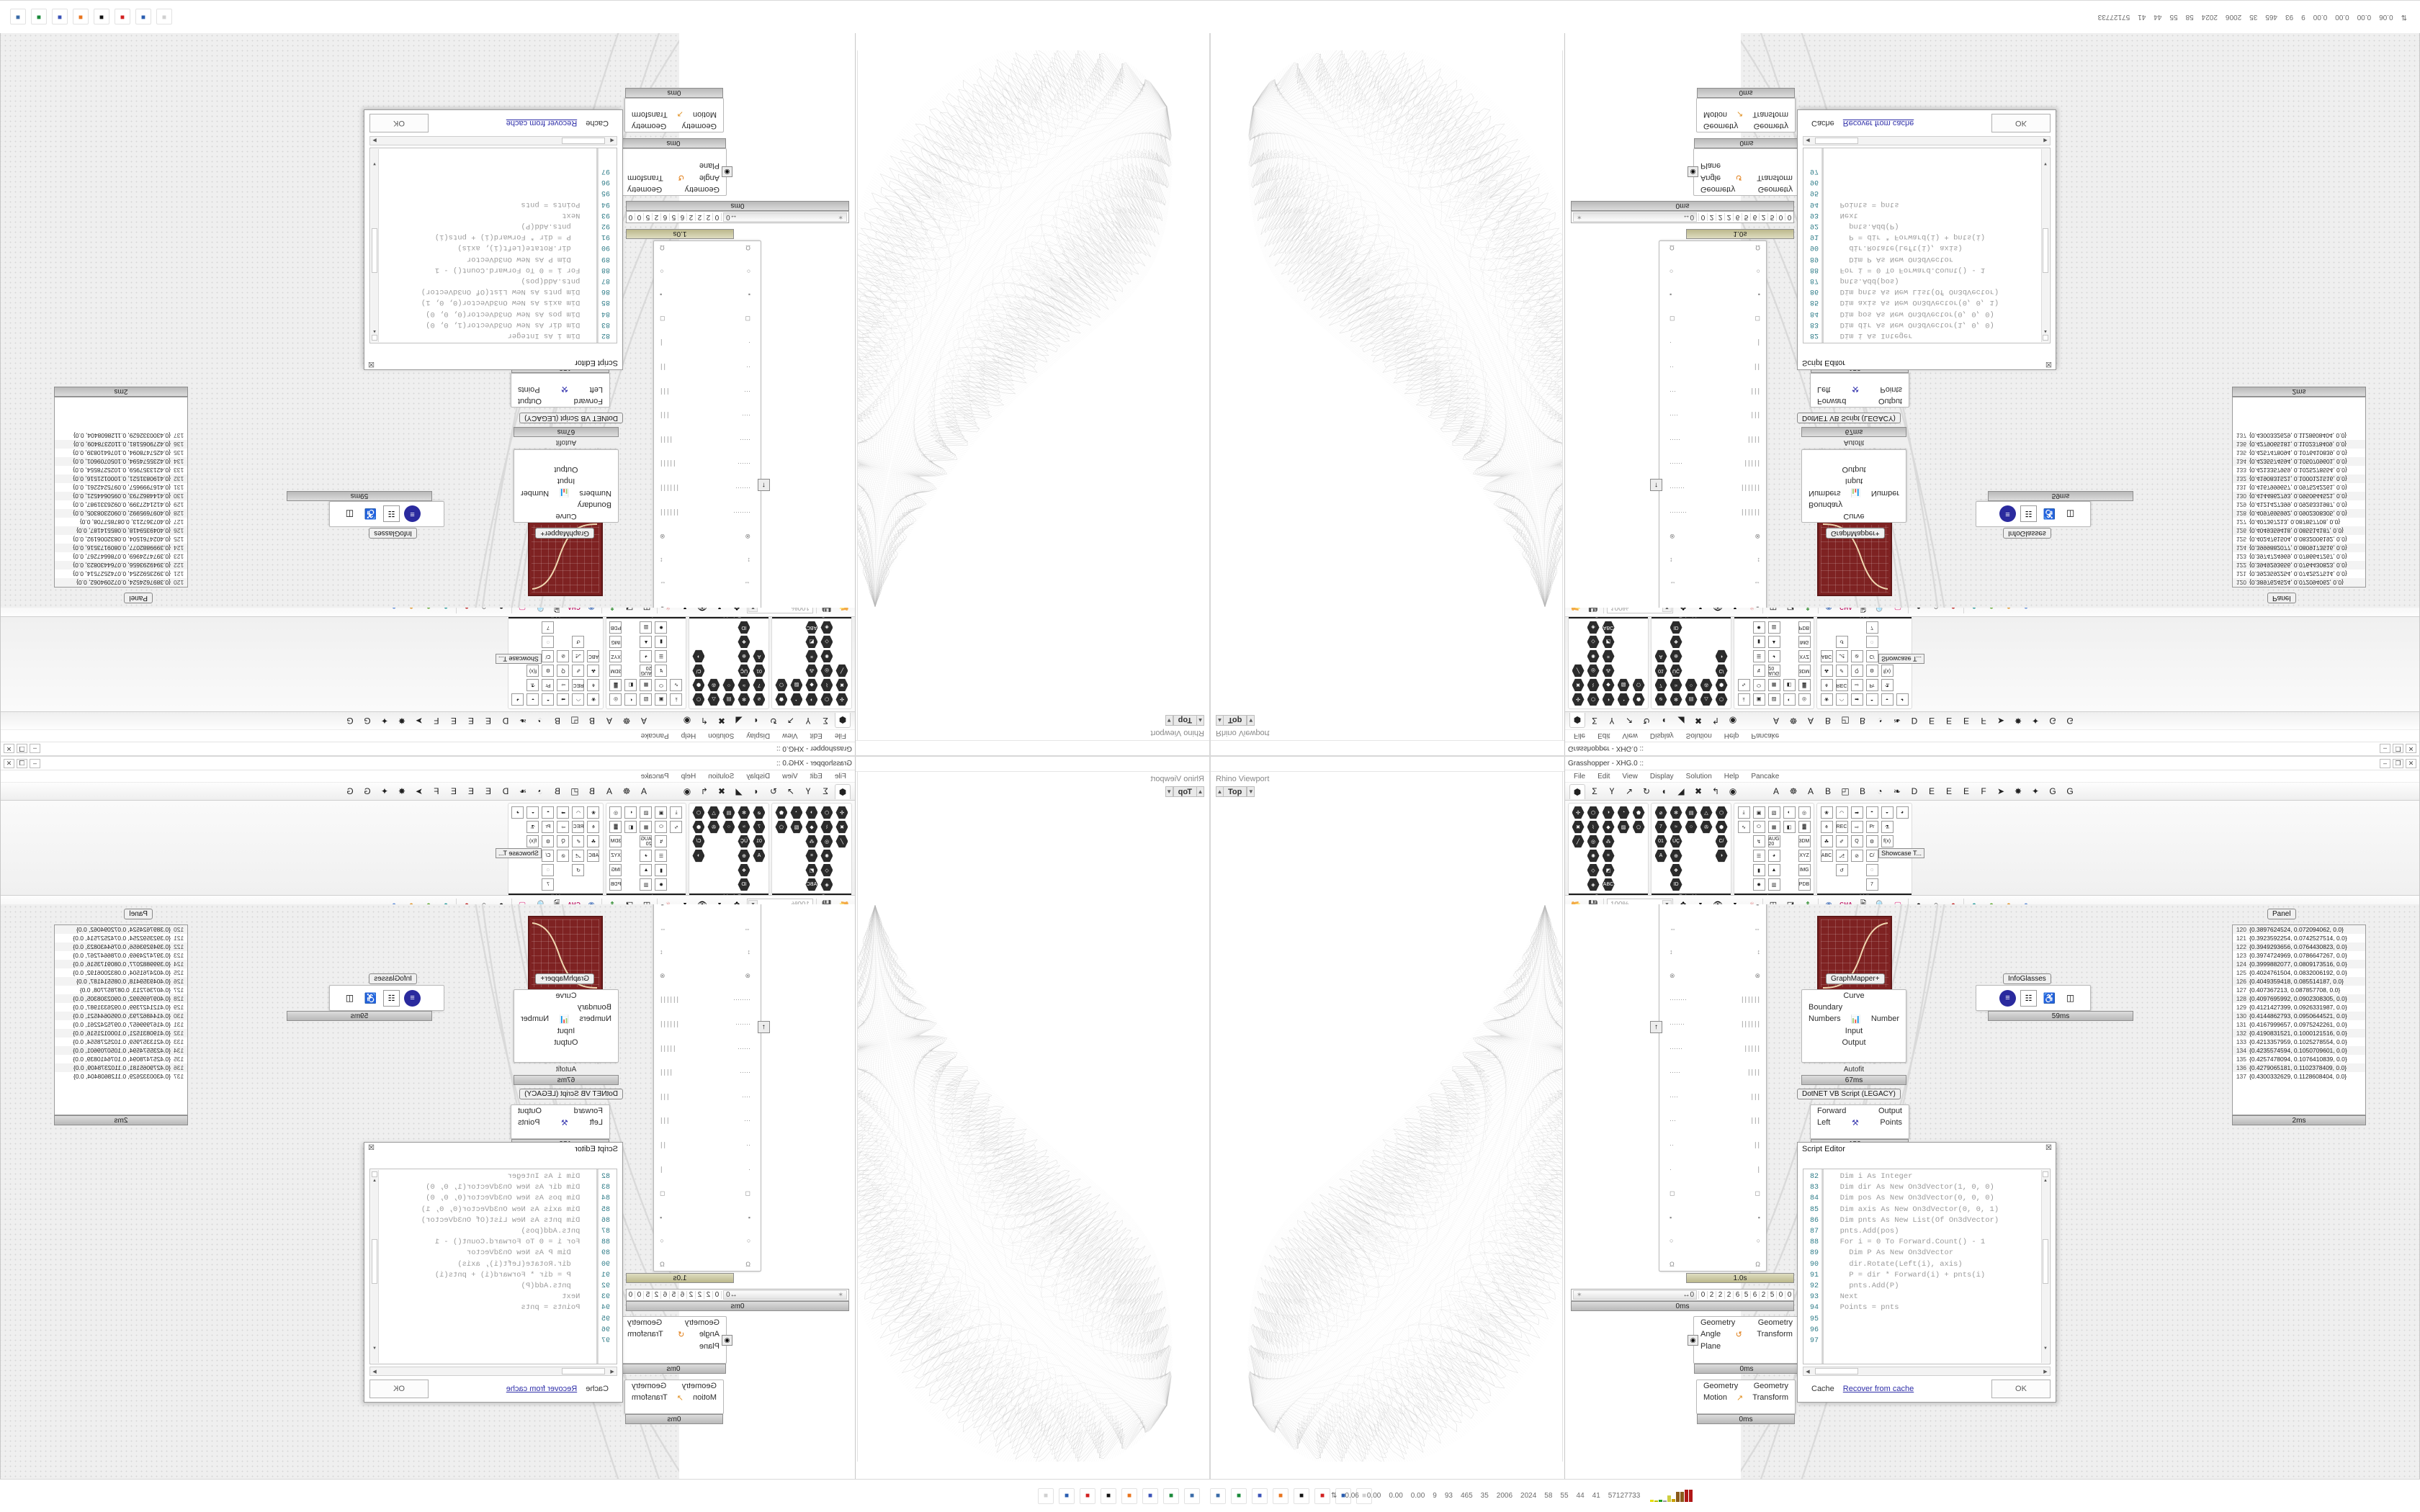 The height and width of the screenshot is (1512, 2420). I want to click on infoglasses-label: InfoGlasses, so click(2027, 533).